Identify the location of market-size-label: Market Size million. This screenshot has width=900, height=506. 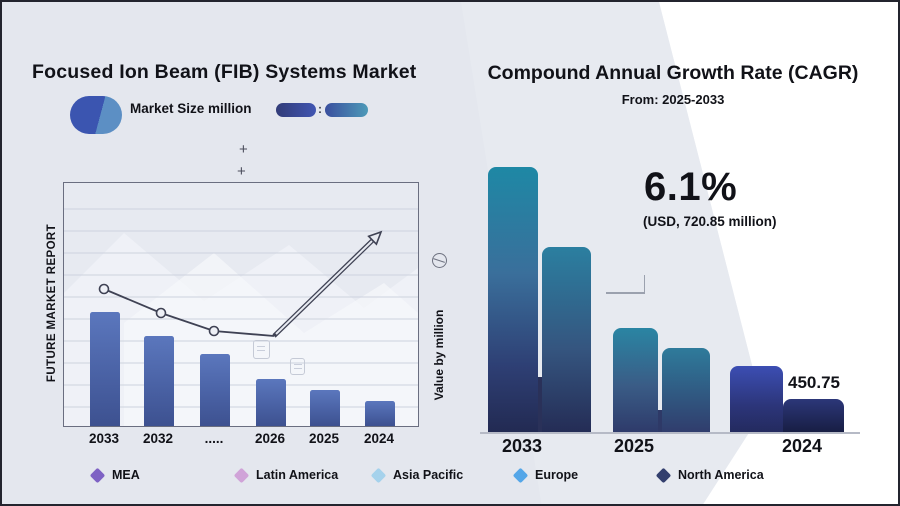
(191, 108).